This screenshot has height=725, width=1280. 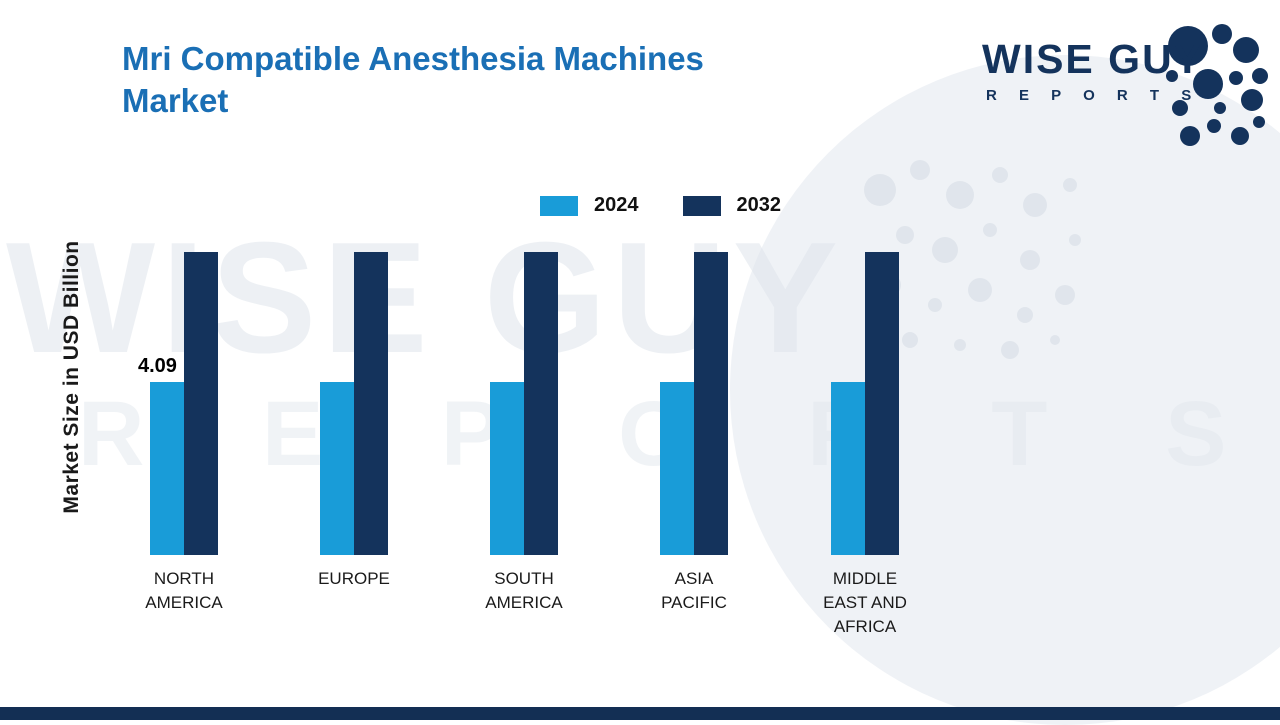 What do you see at coordinates (337, 468) in the screenshot?
I see `bar-2024-europe` at bounding box center [337, 468].